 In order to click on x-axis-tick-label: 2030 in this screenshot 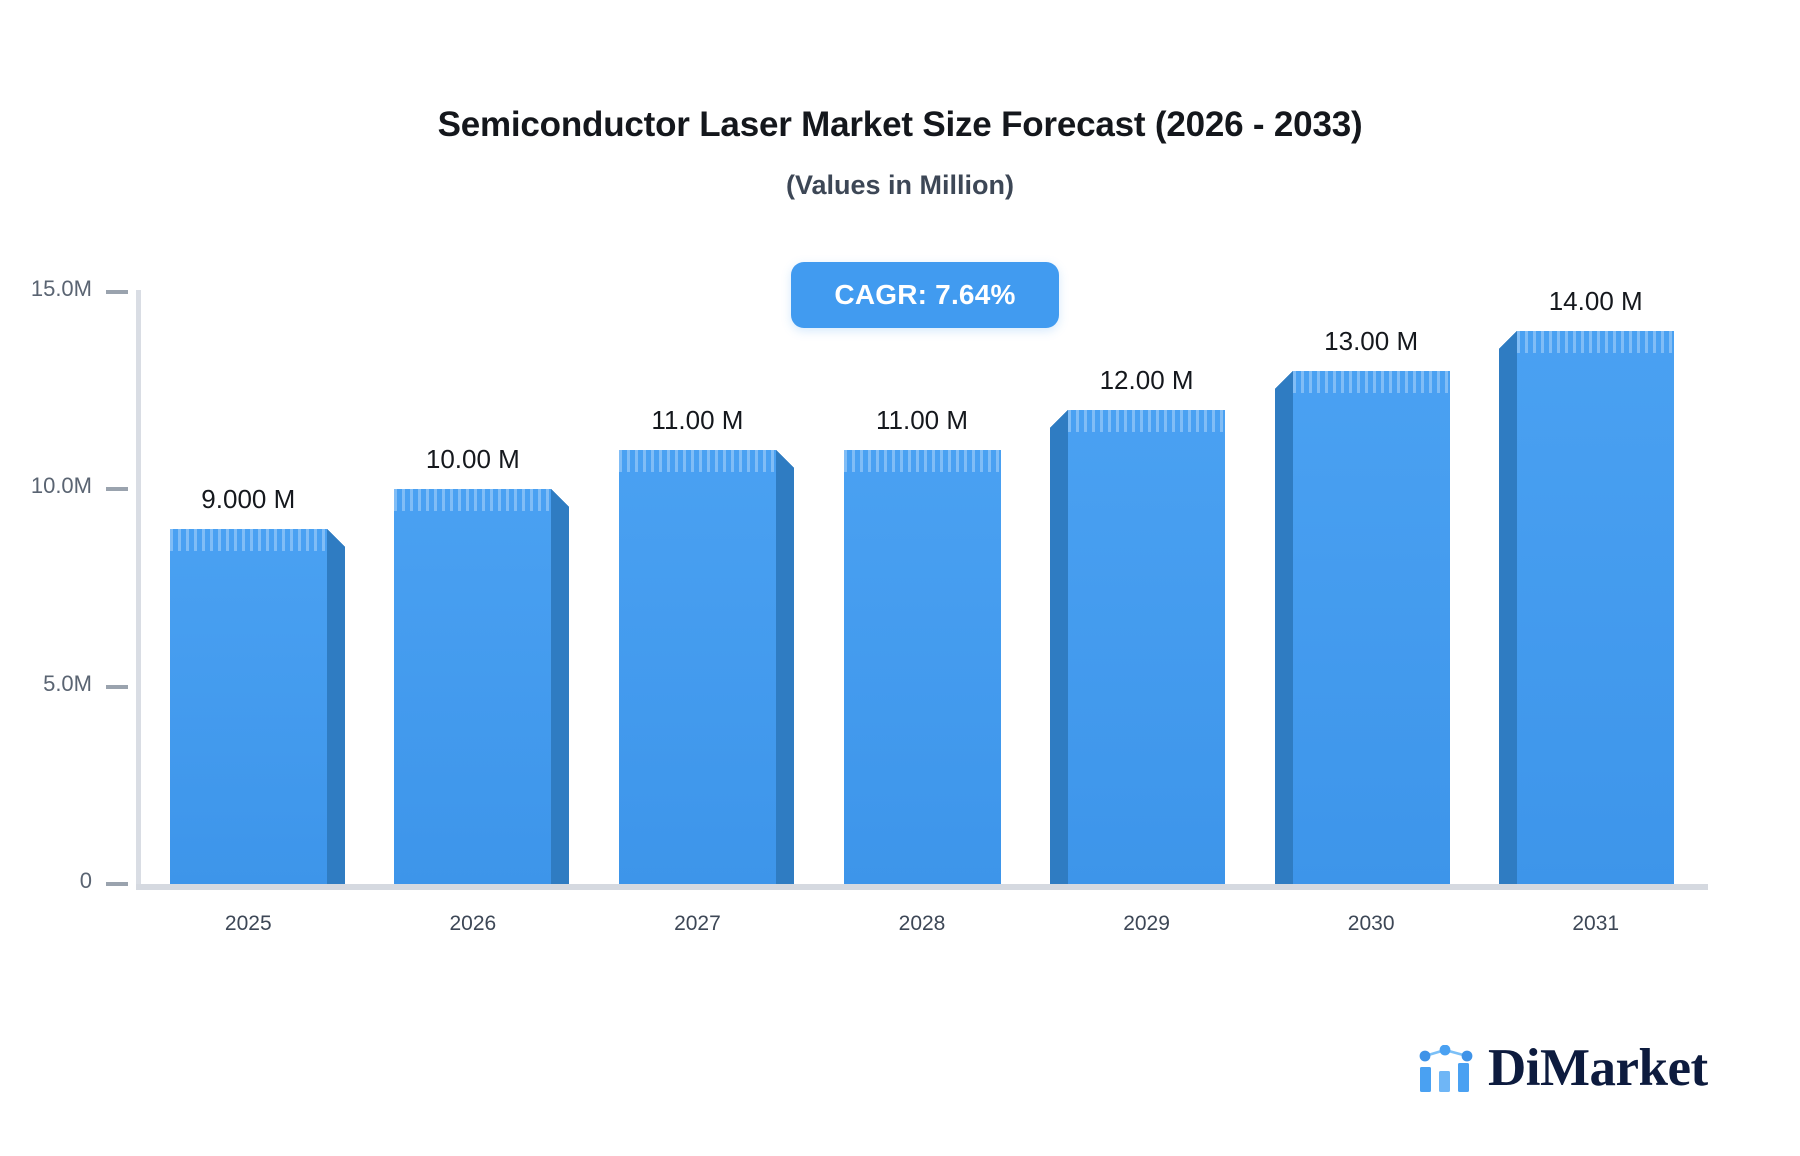, I will do `click(1371, 923)`.